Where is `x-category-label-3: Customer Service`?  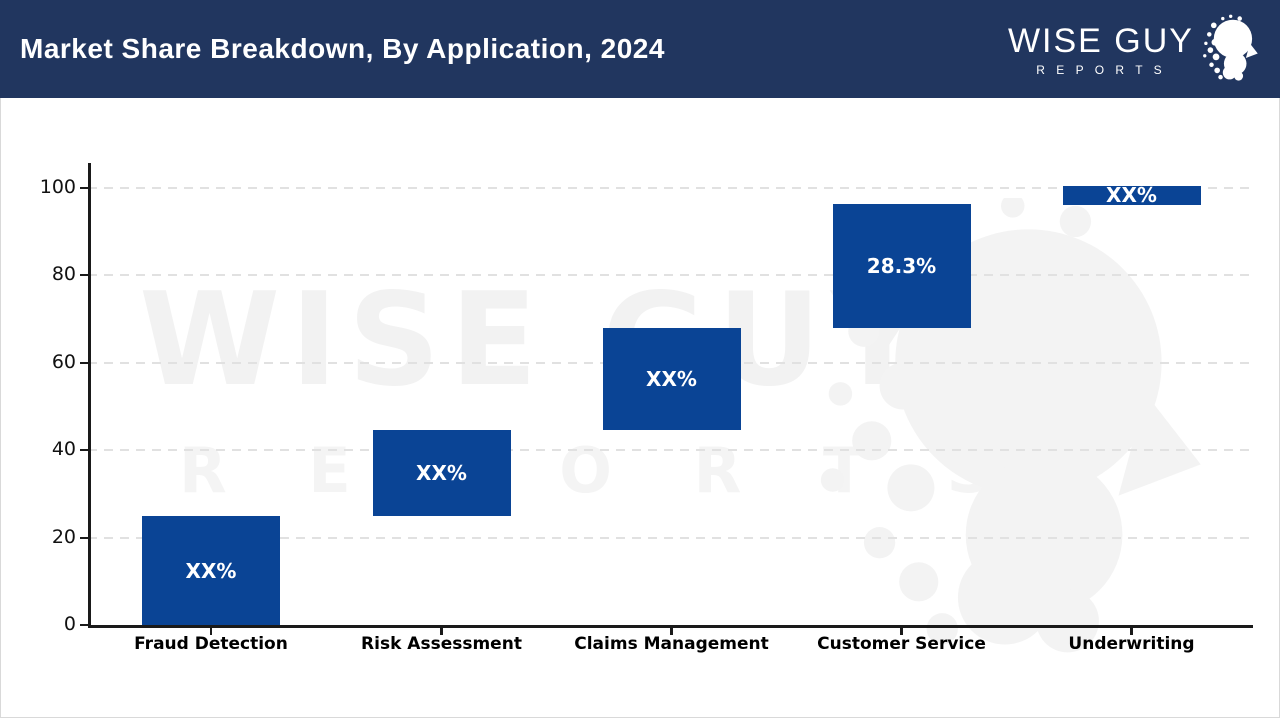 x-category-label-3: Customer Service is located at coordinates (901, 644).